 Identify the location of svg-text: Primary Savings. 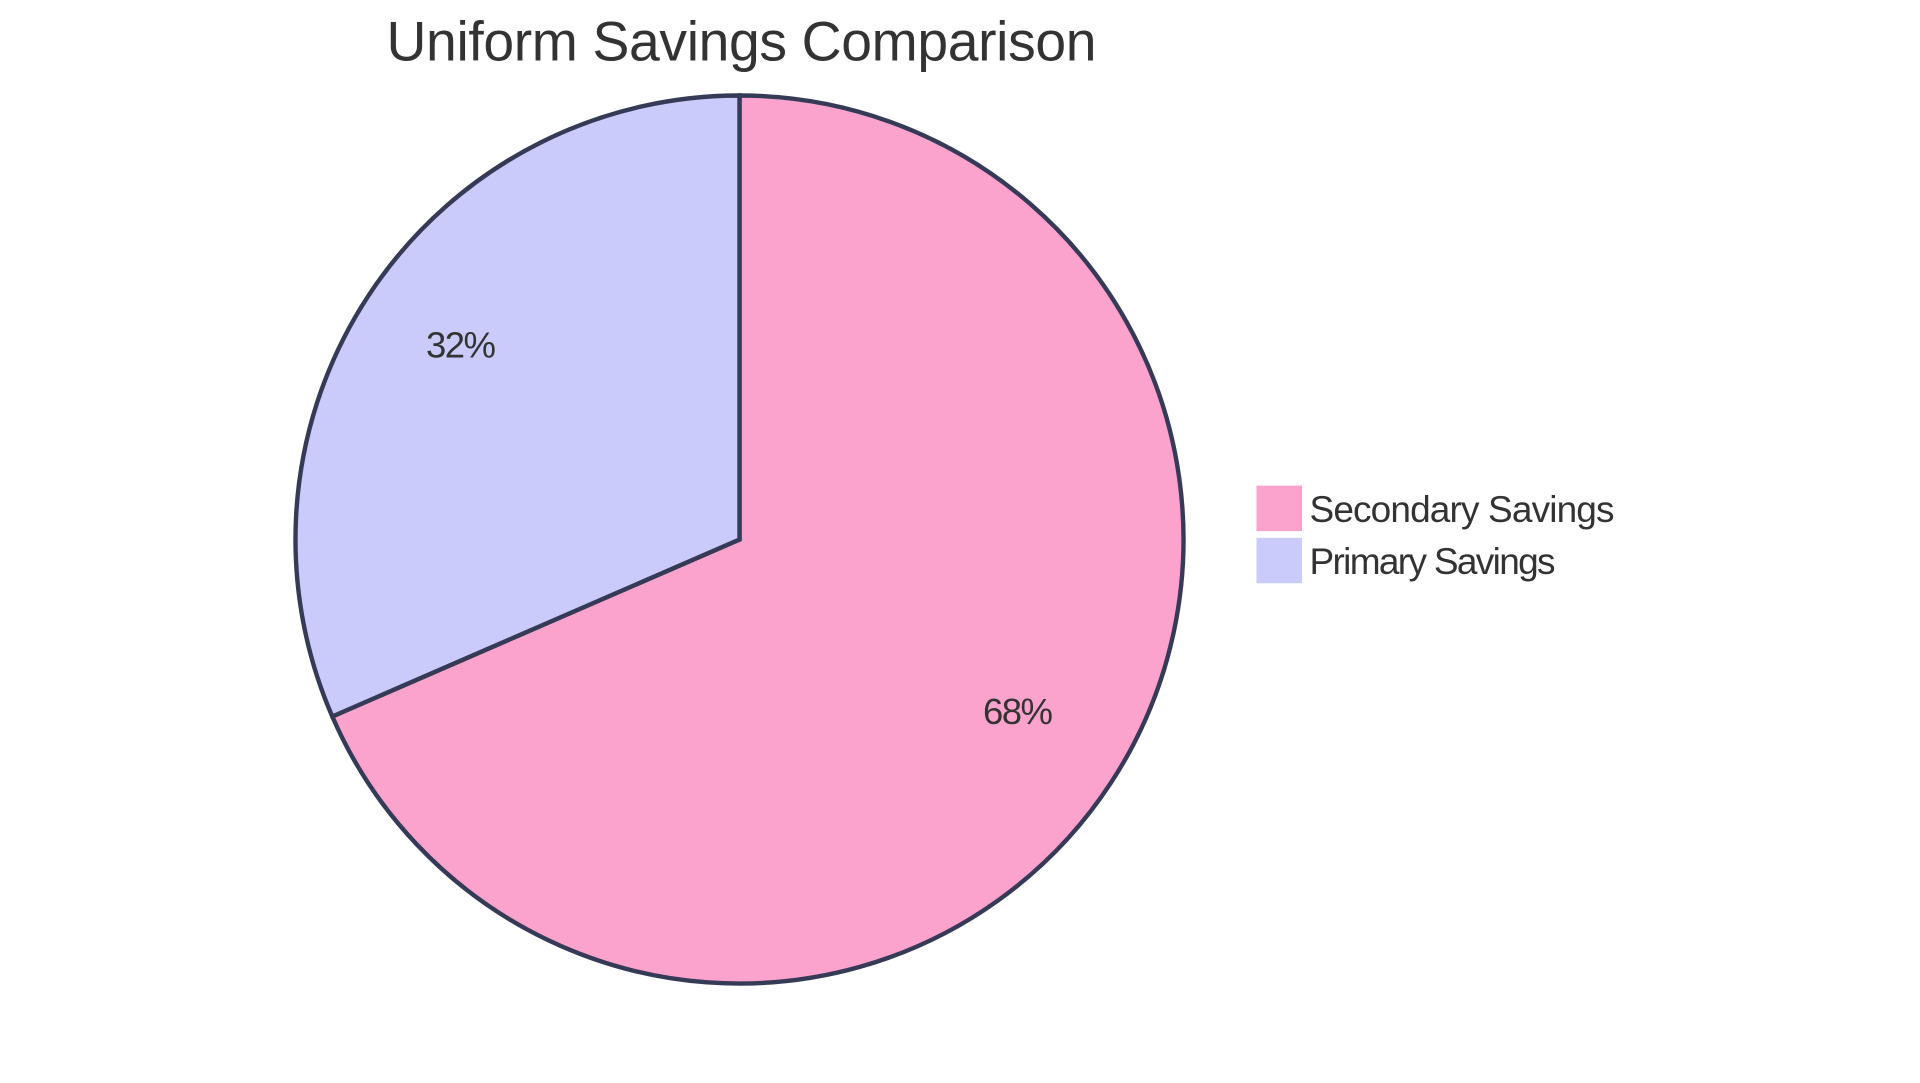
(1433, 561).